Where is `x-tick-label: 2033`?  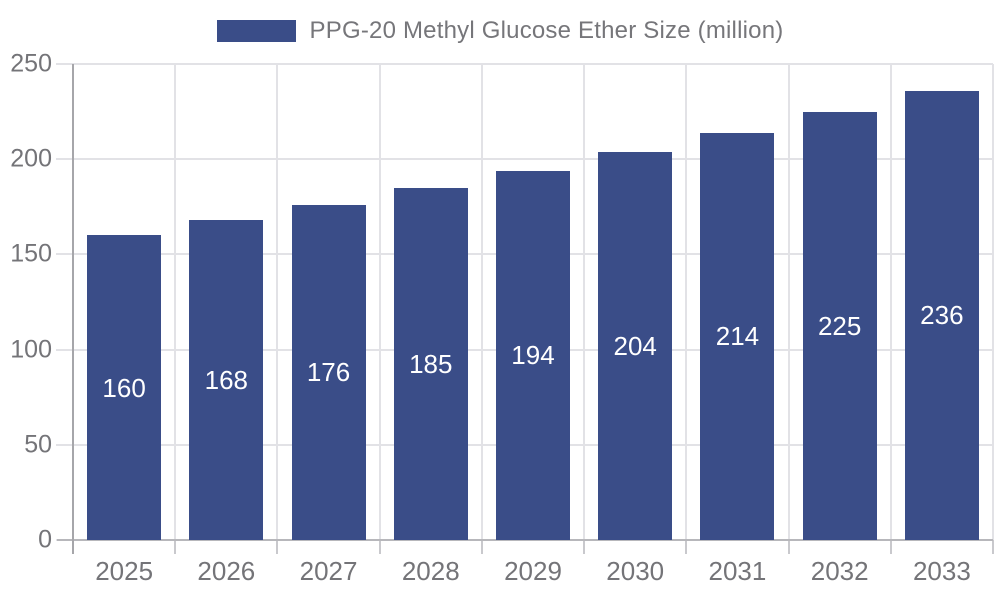 x-tick-label: 2033 is located at coordinates (941, 571).